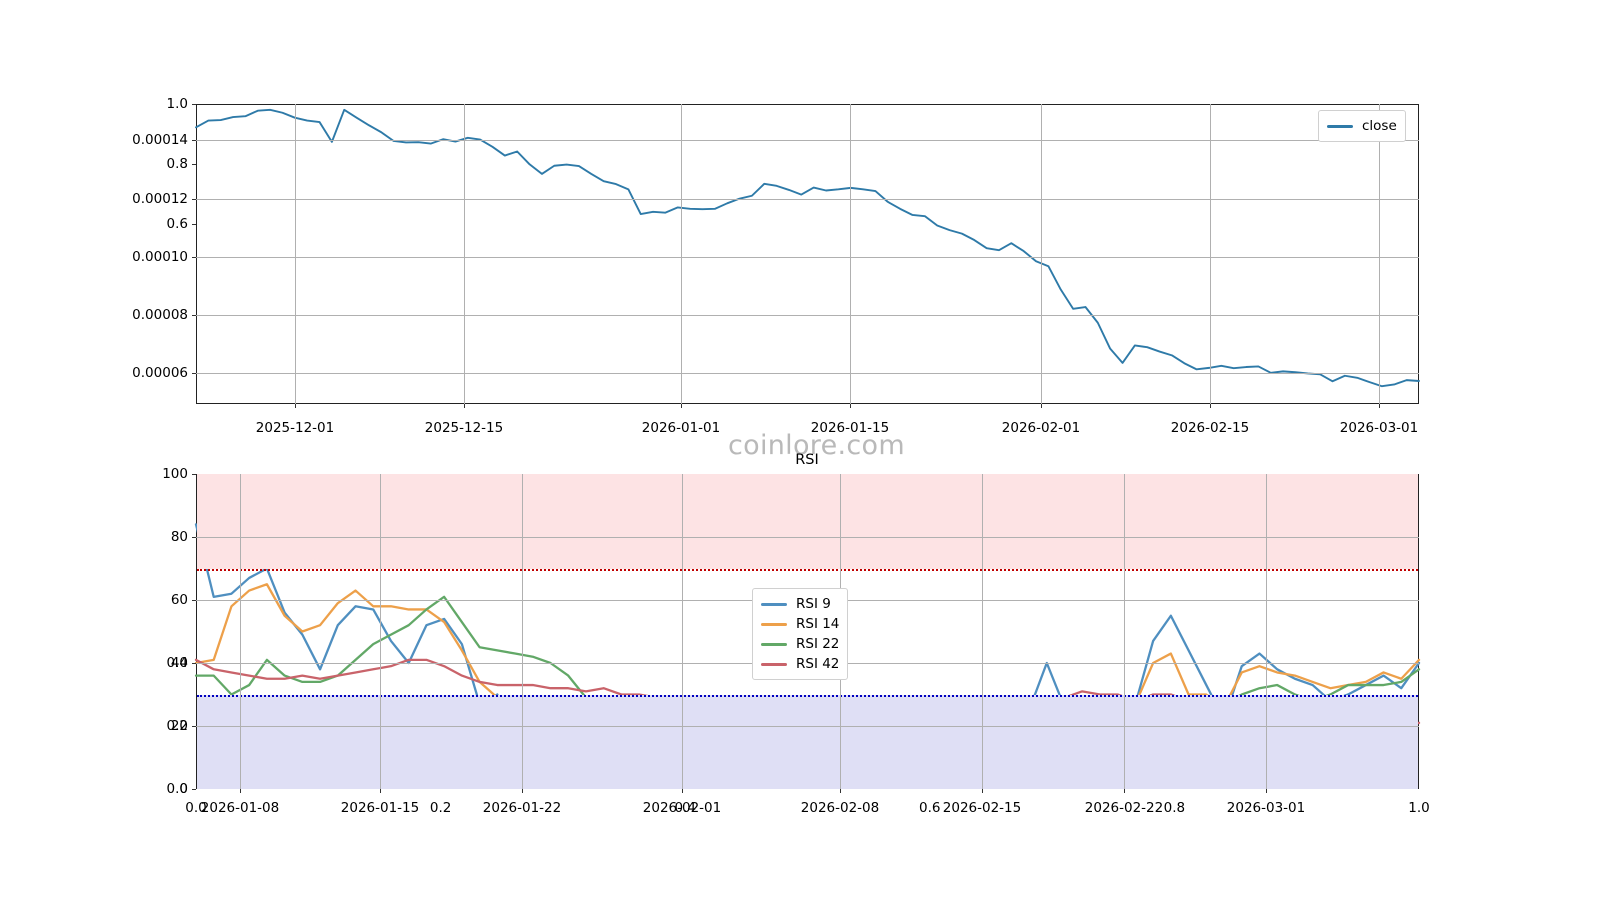 This screenshot has height=900, width=1600. I want to click on rsi-x-tick-label: 2026-02-15, so click(982, 808).